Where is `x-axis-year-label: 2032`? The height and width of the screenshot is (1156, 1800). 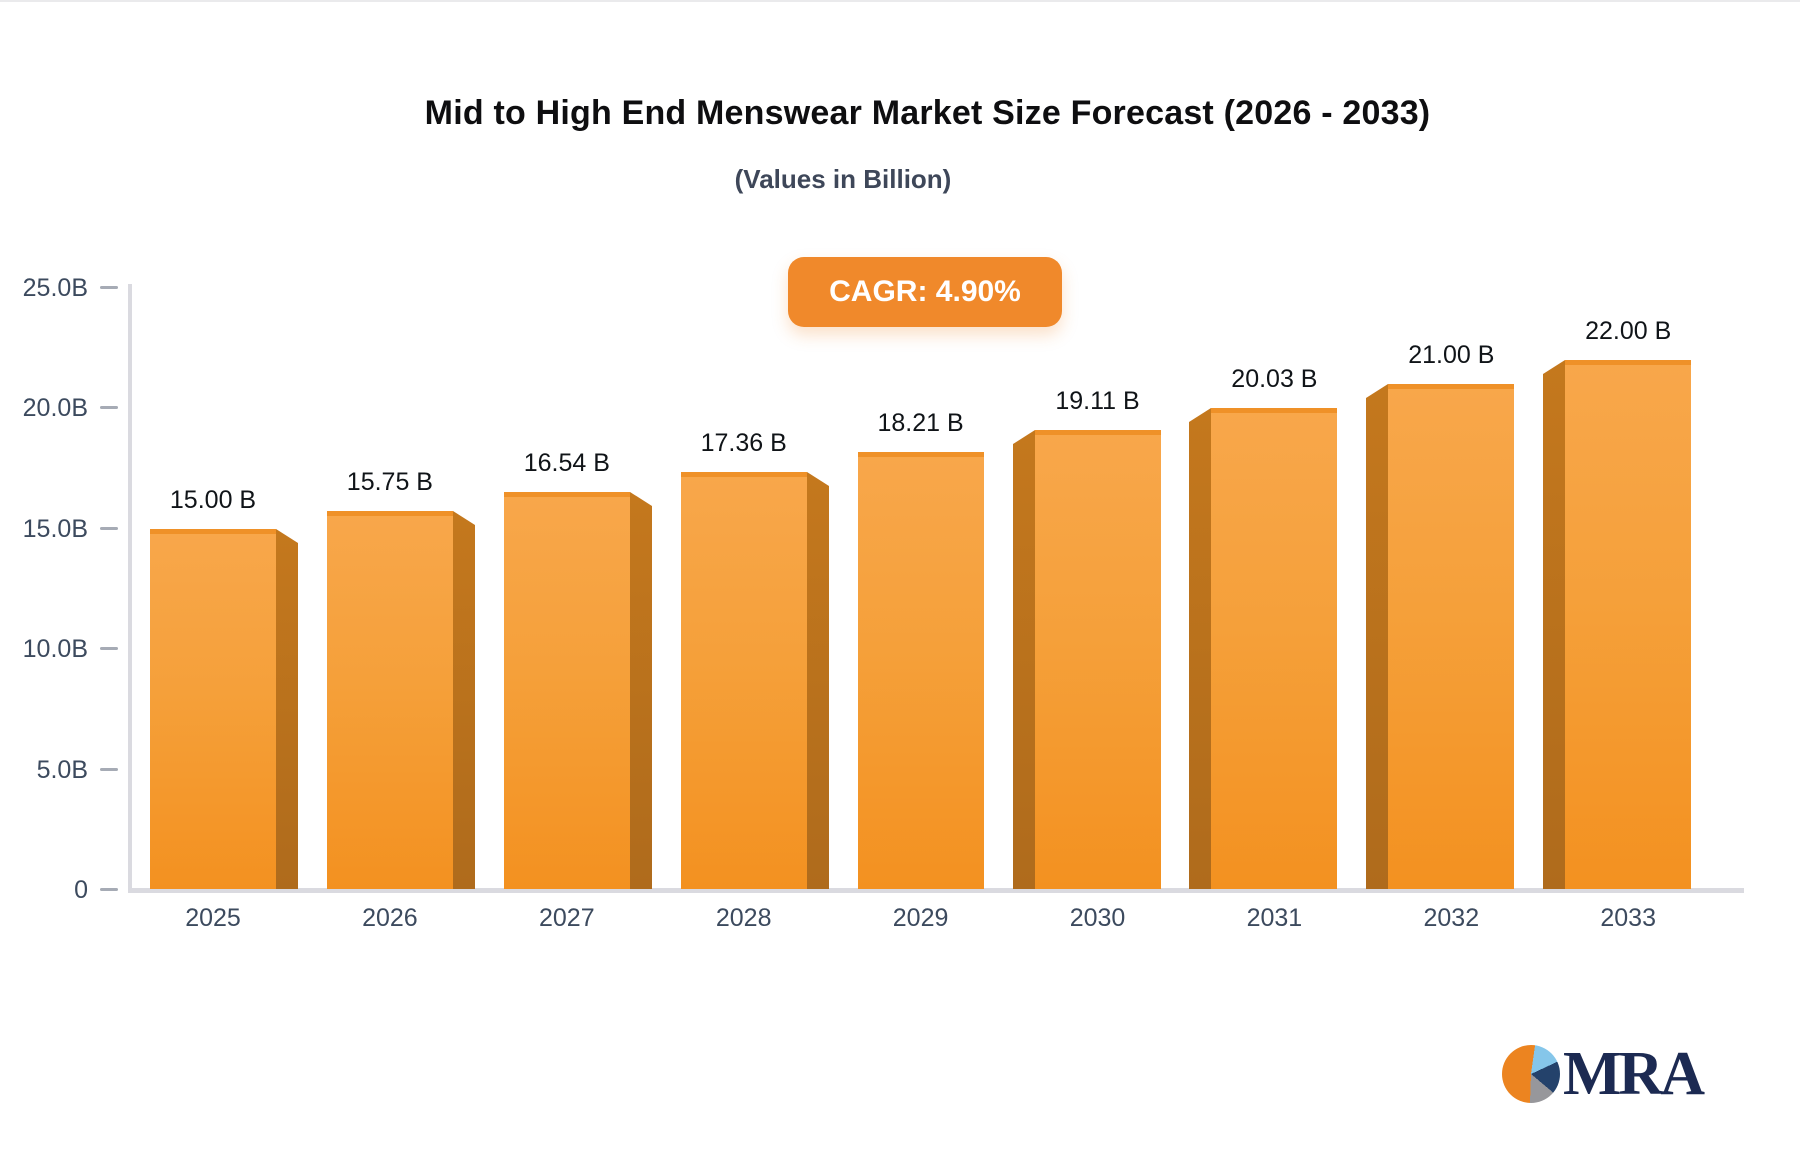 x-axis-year-label: 2032 is located at coordinates (1451, 918).